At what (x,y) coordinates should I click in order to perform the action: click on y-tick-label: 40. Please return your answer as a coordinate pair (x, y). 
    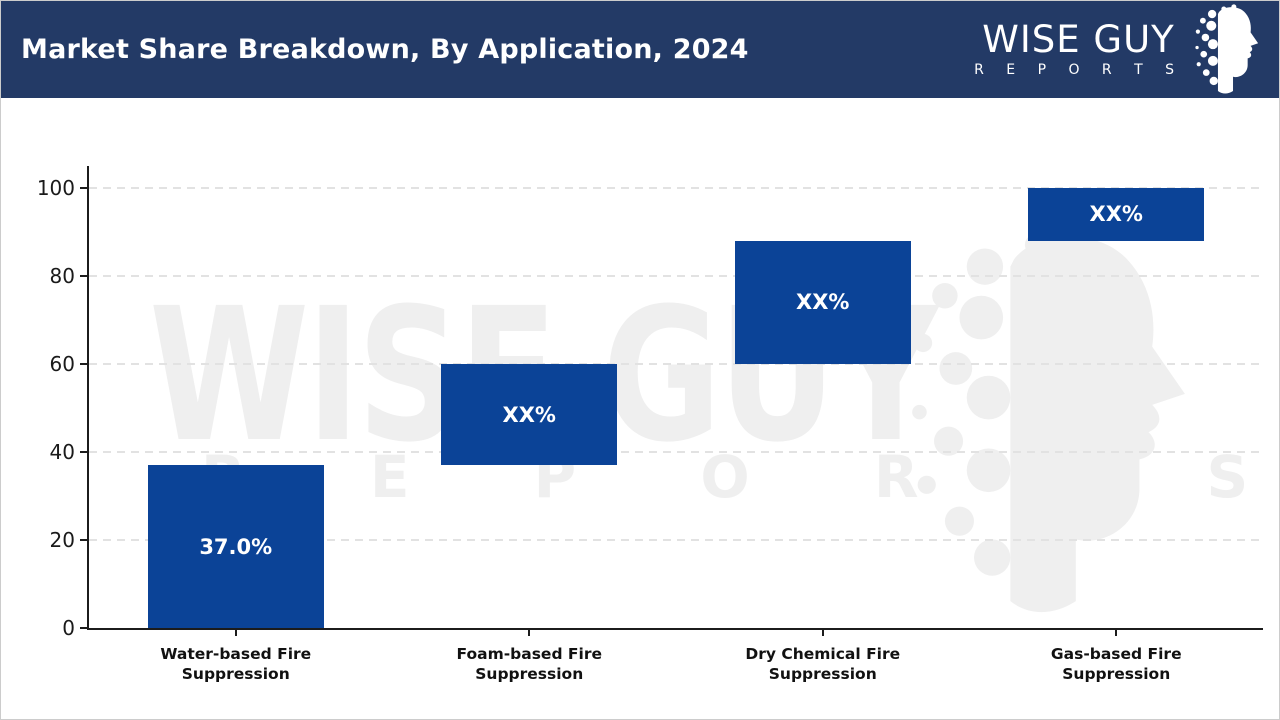
    Looking at the image, I should click on (62, 452).